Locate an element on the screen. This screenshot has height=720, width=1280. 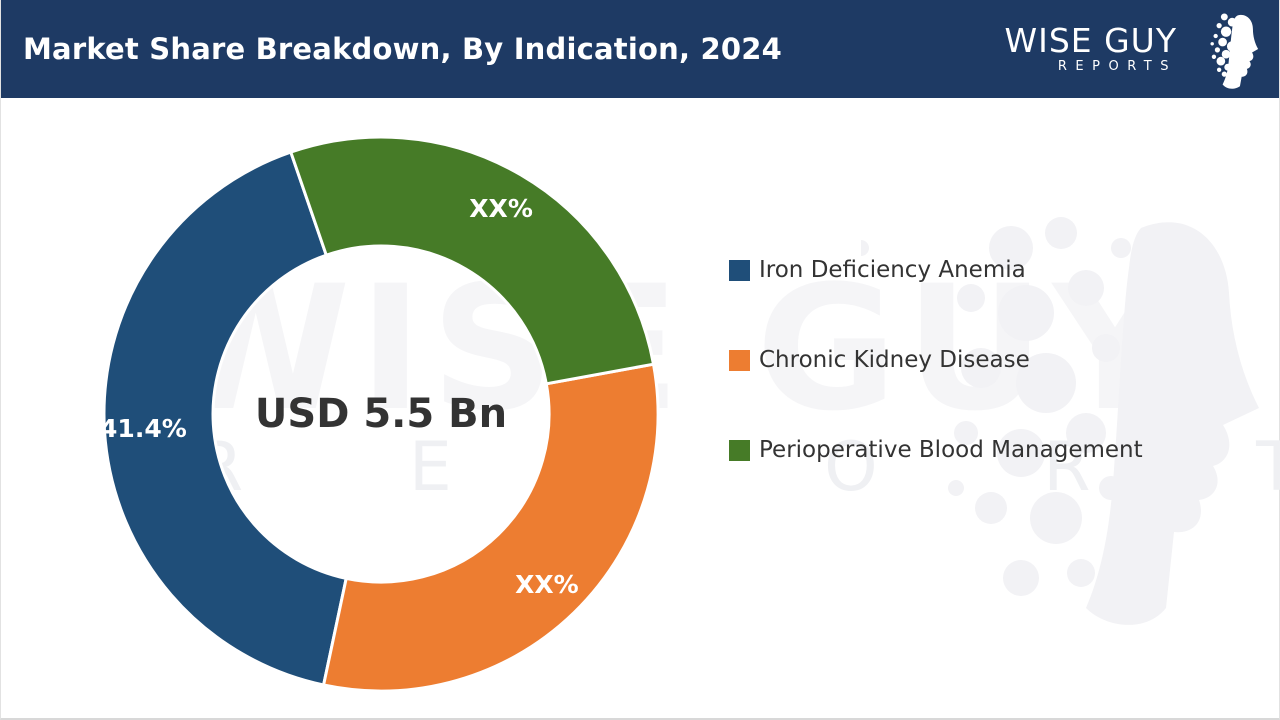
logo-text: WISE GUY REPORTS is located at coordinates (1090, 47).